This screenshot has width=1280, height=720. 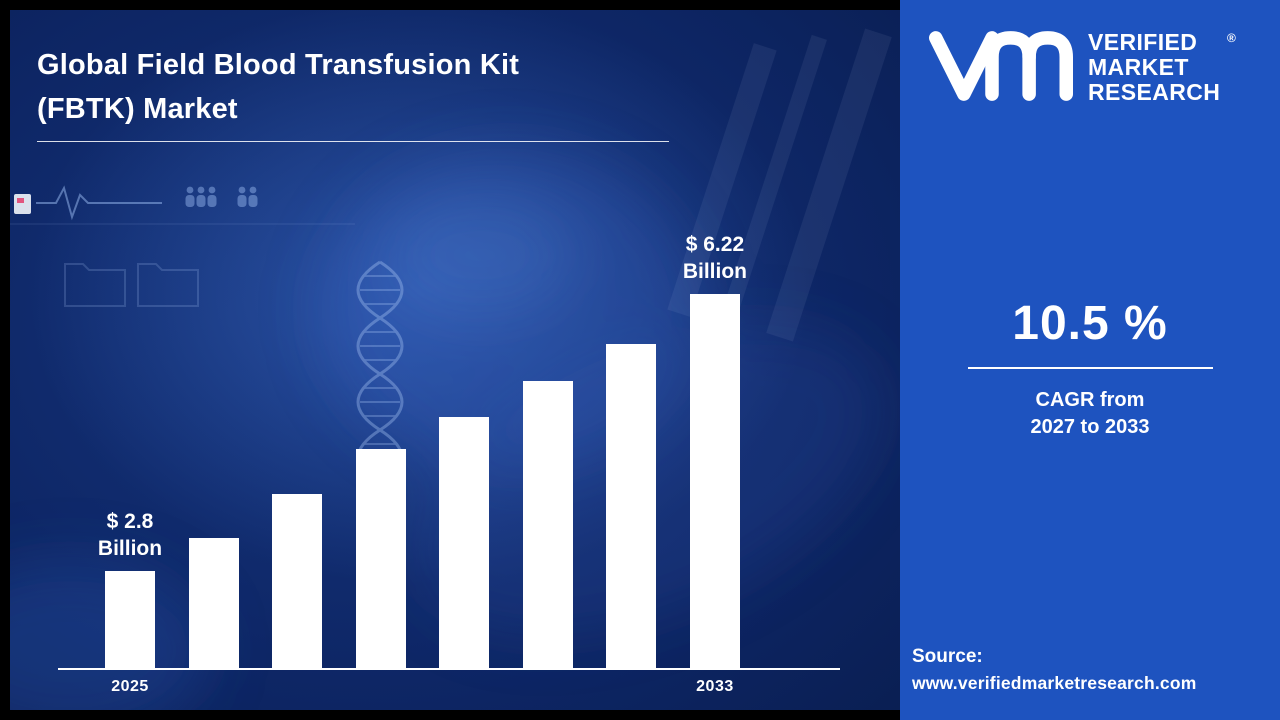 I want to click on page-title-line1: Global Field Blood Transfusion Kit, so click(x=278, y=65).